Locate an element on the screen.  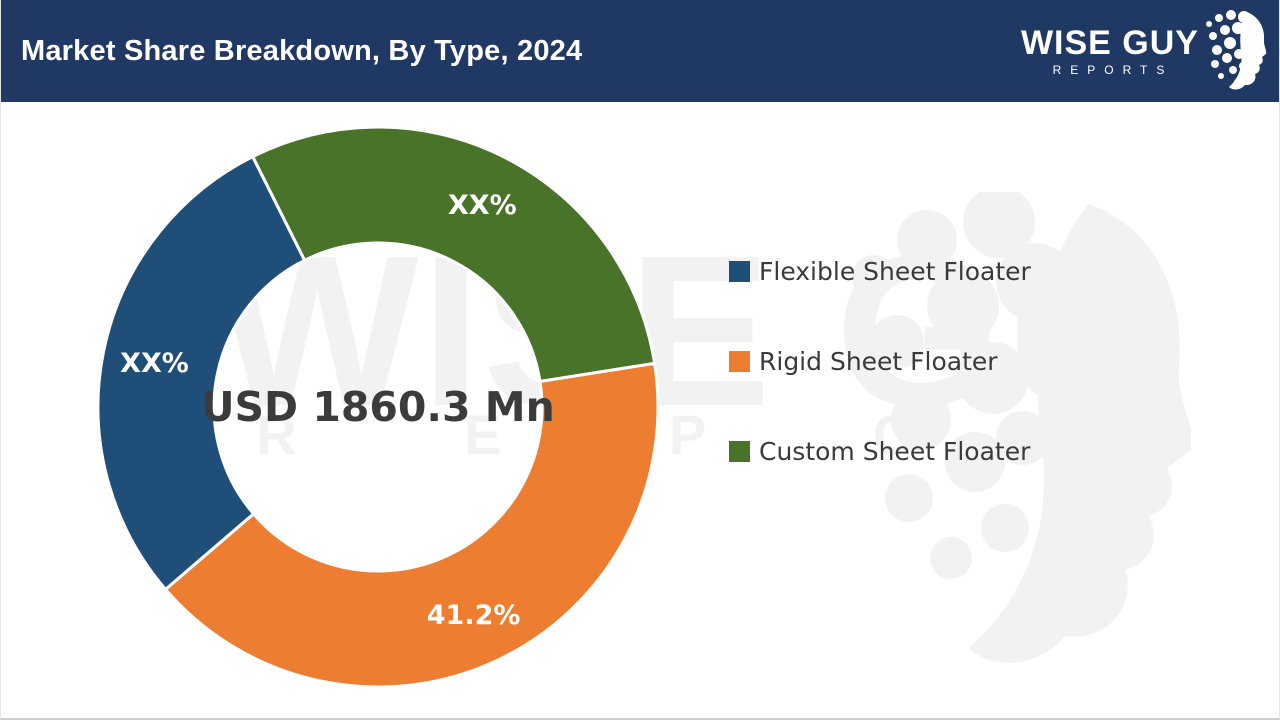
legend-label: Custom Sheet Floater is located at coordinates (895, 451).